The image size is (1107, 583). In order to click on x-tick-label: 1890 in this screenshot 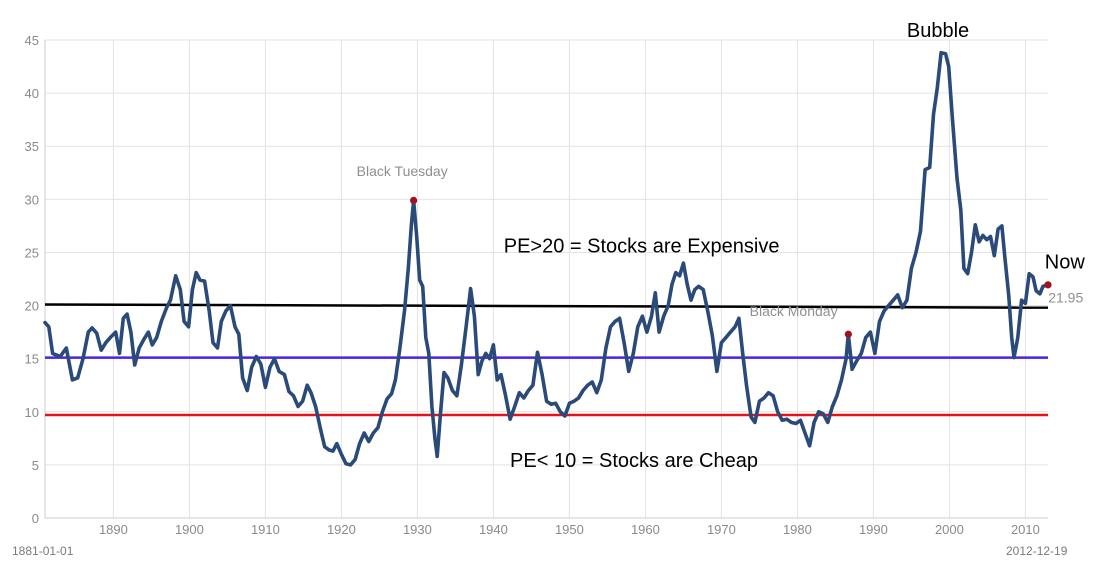, I will do `click(113, 529)`.